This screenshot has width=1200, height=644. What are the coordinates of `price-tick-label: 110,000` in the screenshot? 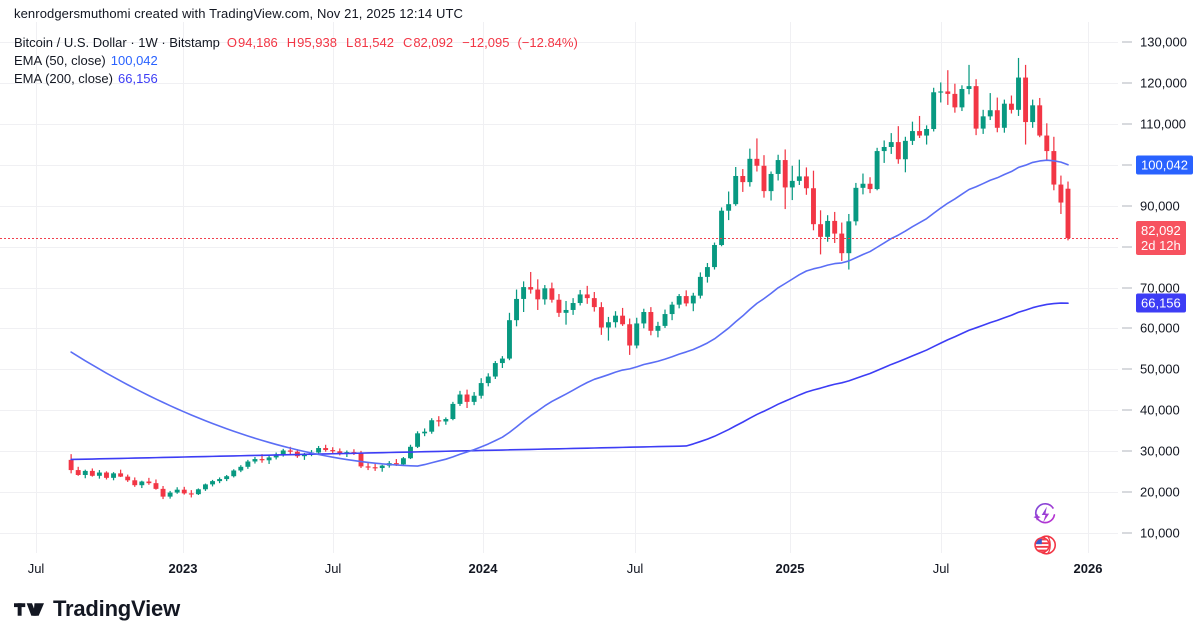 It's located at (1163, 124).